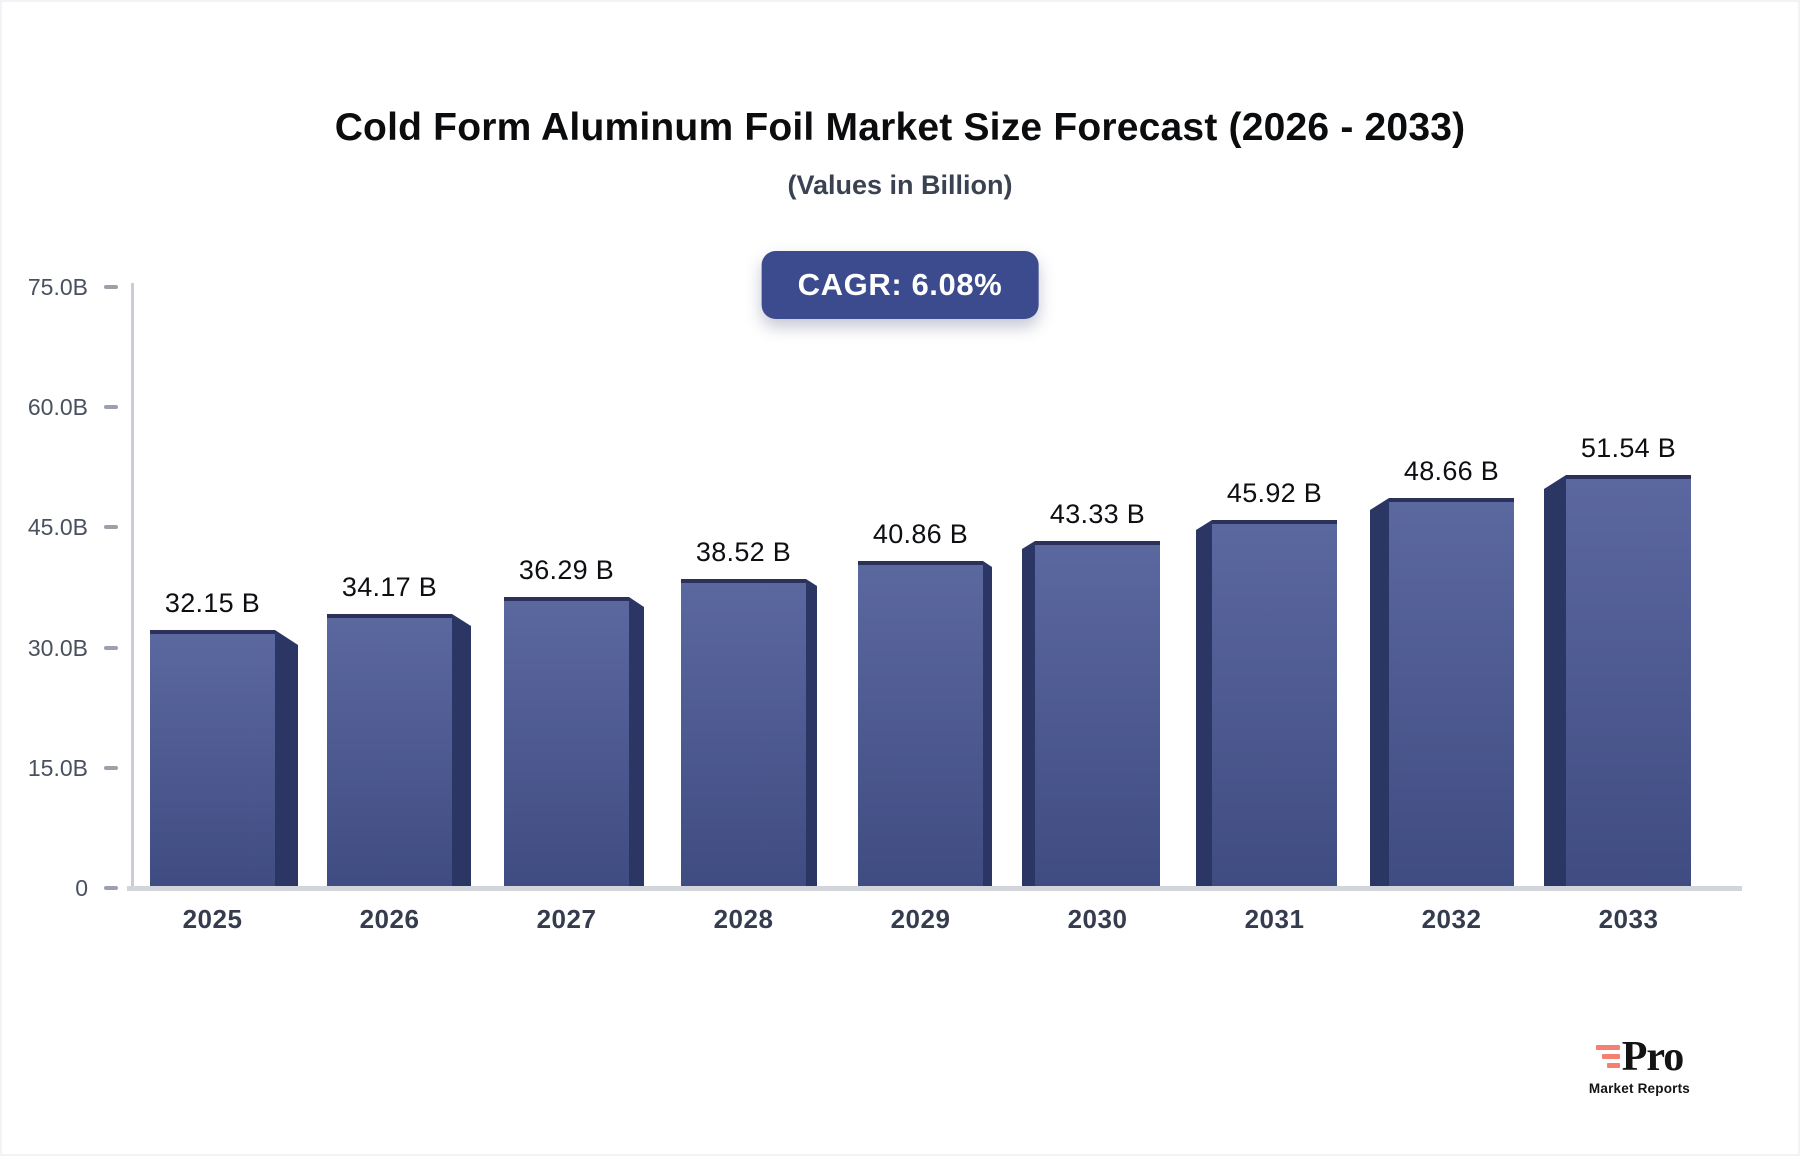 This screenshot has height=1156, width=1800. What do you see at coordinates (1097, 514) in the screenshot?
I see `bar-value-label: 43.33 B` at bounding box center [1097, 514].